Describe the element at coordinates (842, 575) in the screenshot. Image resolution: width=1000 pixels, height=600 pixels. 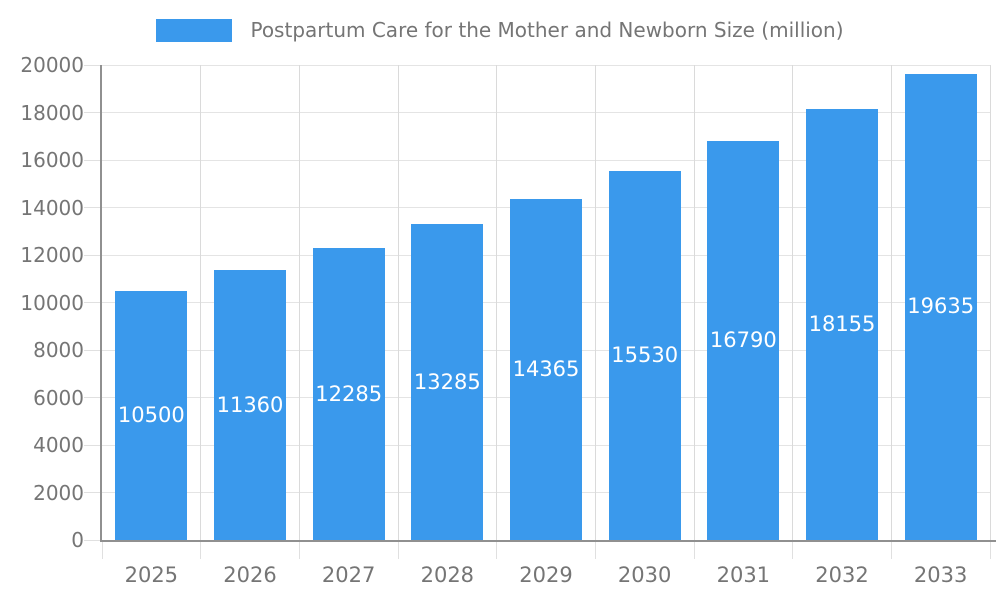
I see `x-axis-tick-label: 2032` at that location.